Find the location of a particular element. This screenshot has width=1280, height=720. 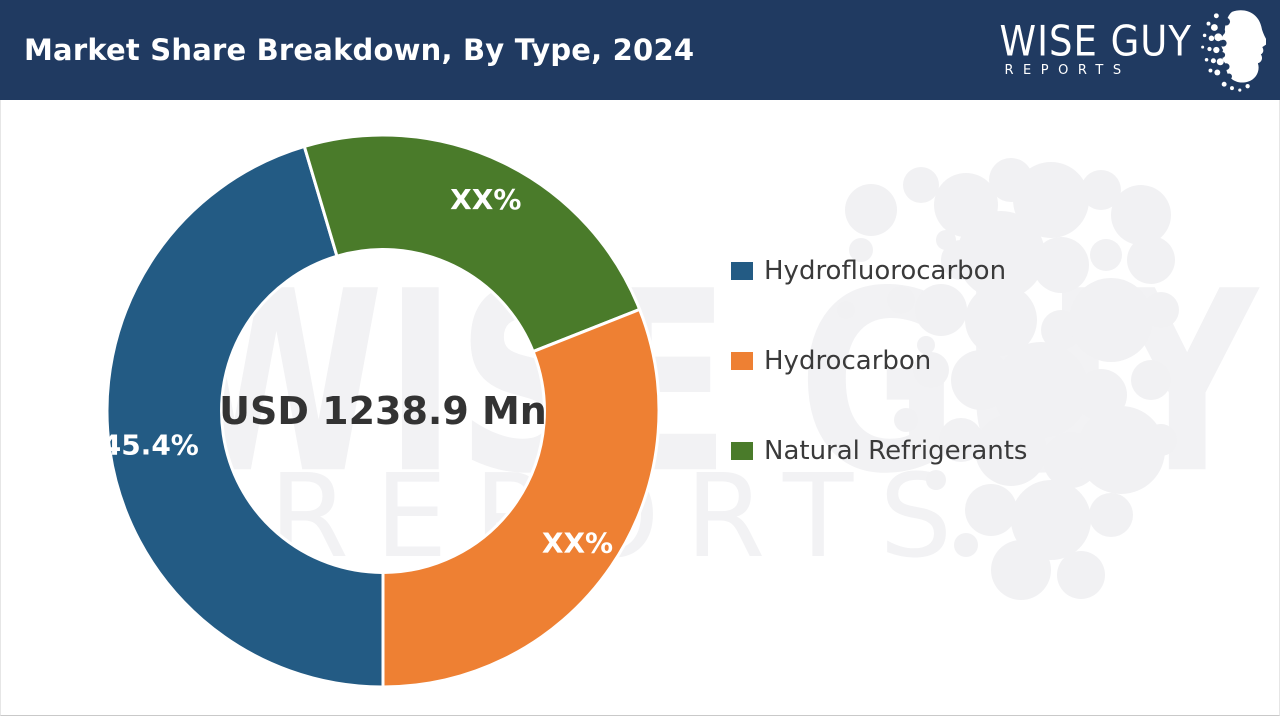

logo-wordmark-block: WISE GUY REPORTS is located at coordinates (1095, 47).